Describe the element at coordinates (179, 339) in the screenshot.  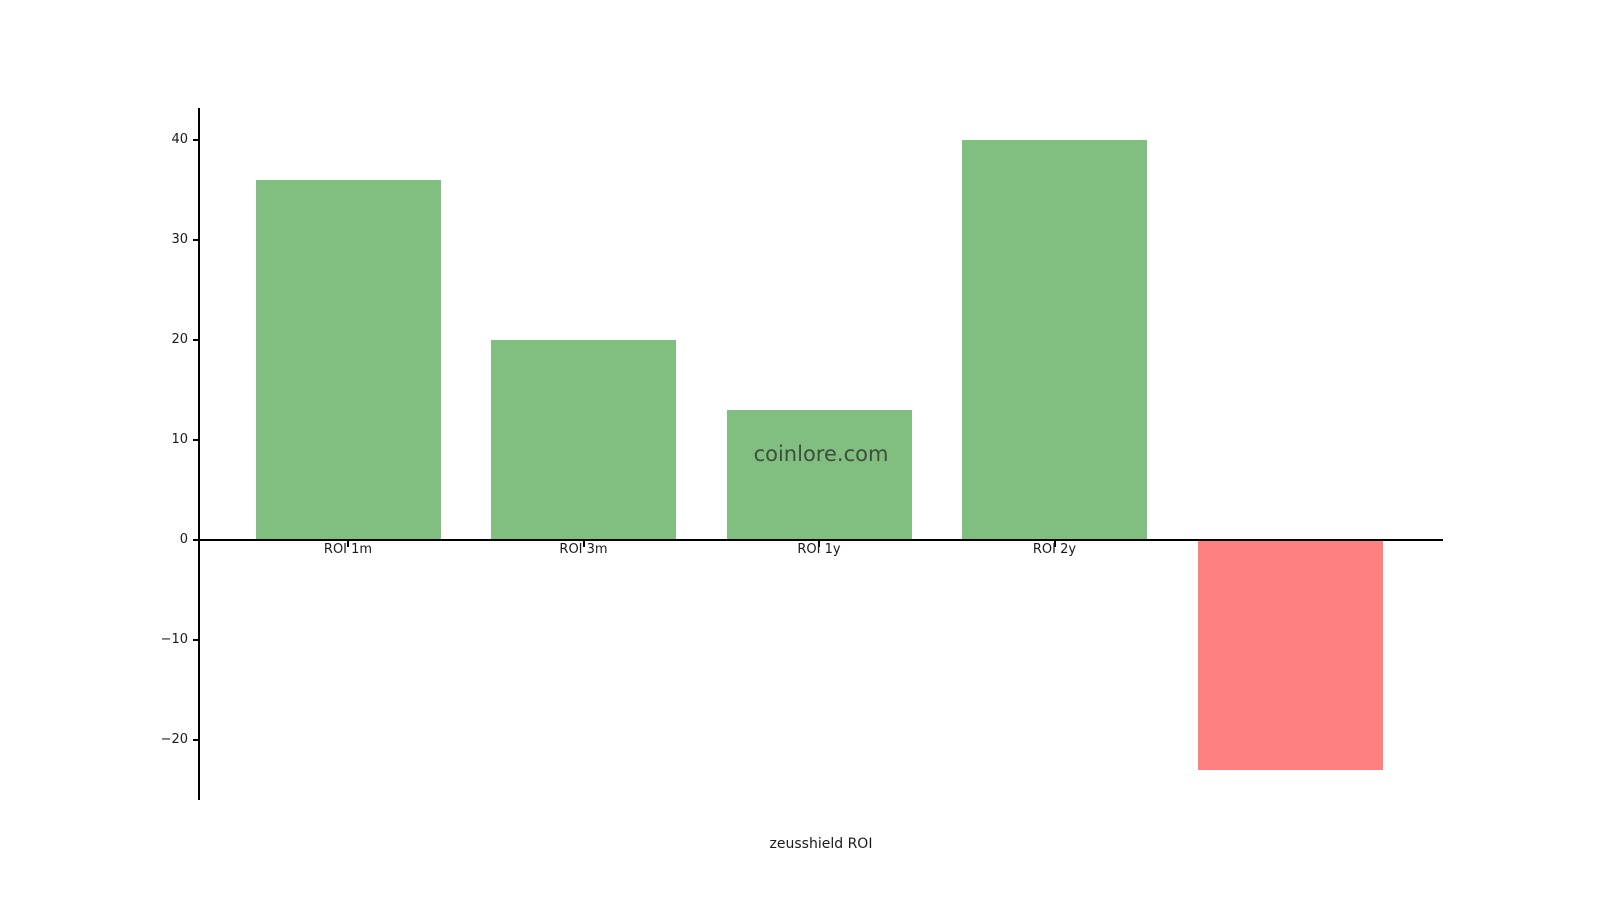
I see `y-tick-label: 20` at that location.